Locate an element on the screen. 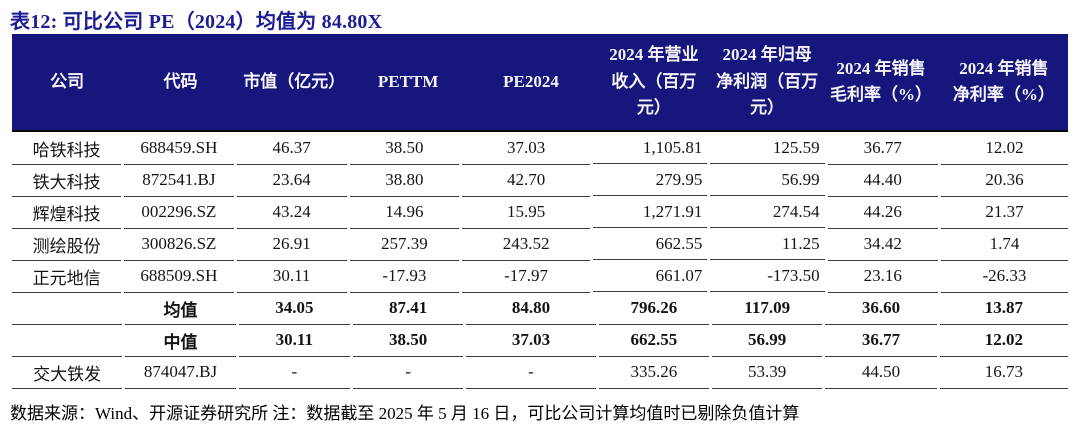 This screenshot has height=429, width=1080. cell-pettm: -17.93 is located at coordinates (404, 276).